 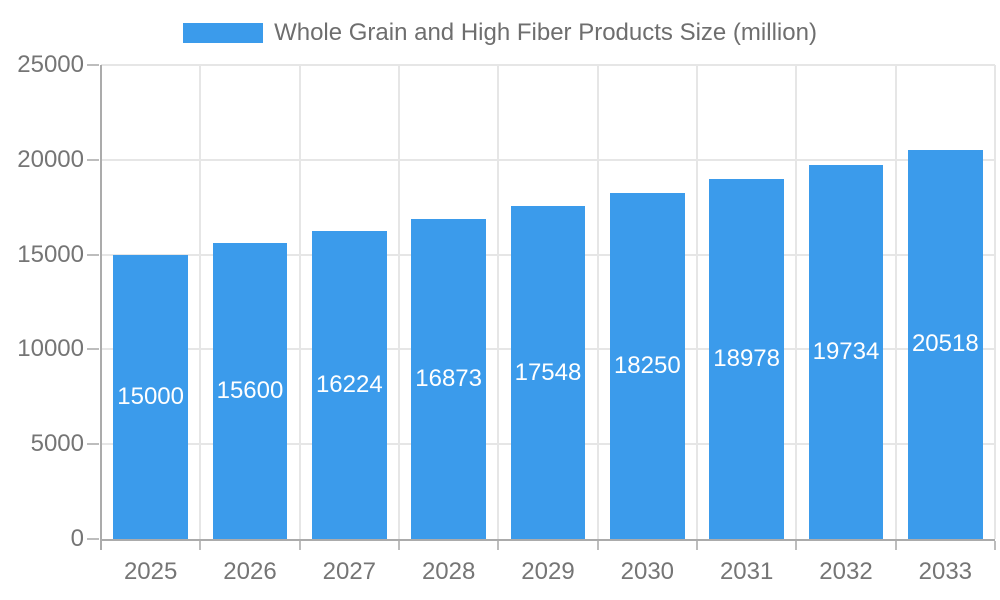 What do you see at coordinates (548, 540) in the screenshot?
I see `x-axis-line` at bounding box center [548, 540].